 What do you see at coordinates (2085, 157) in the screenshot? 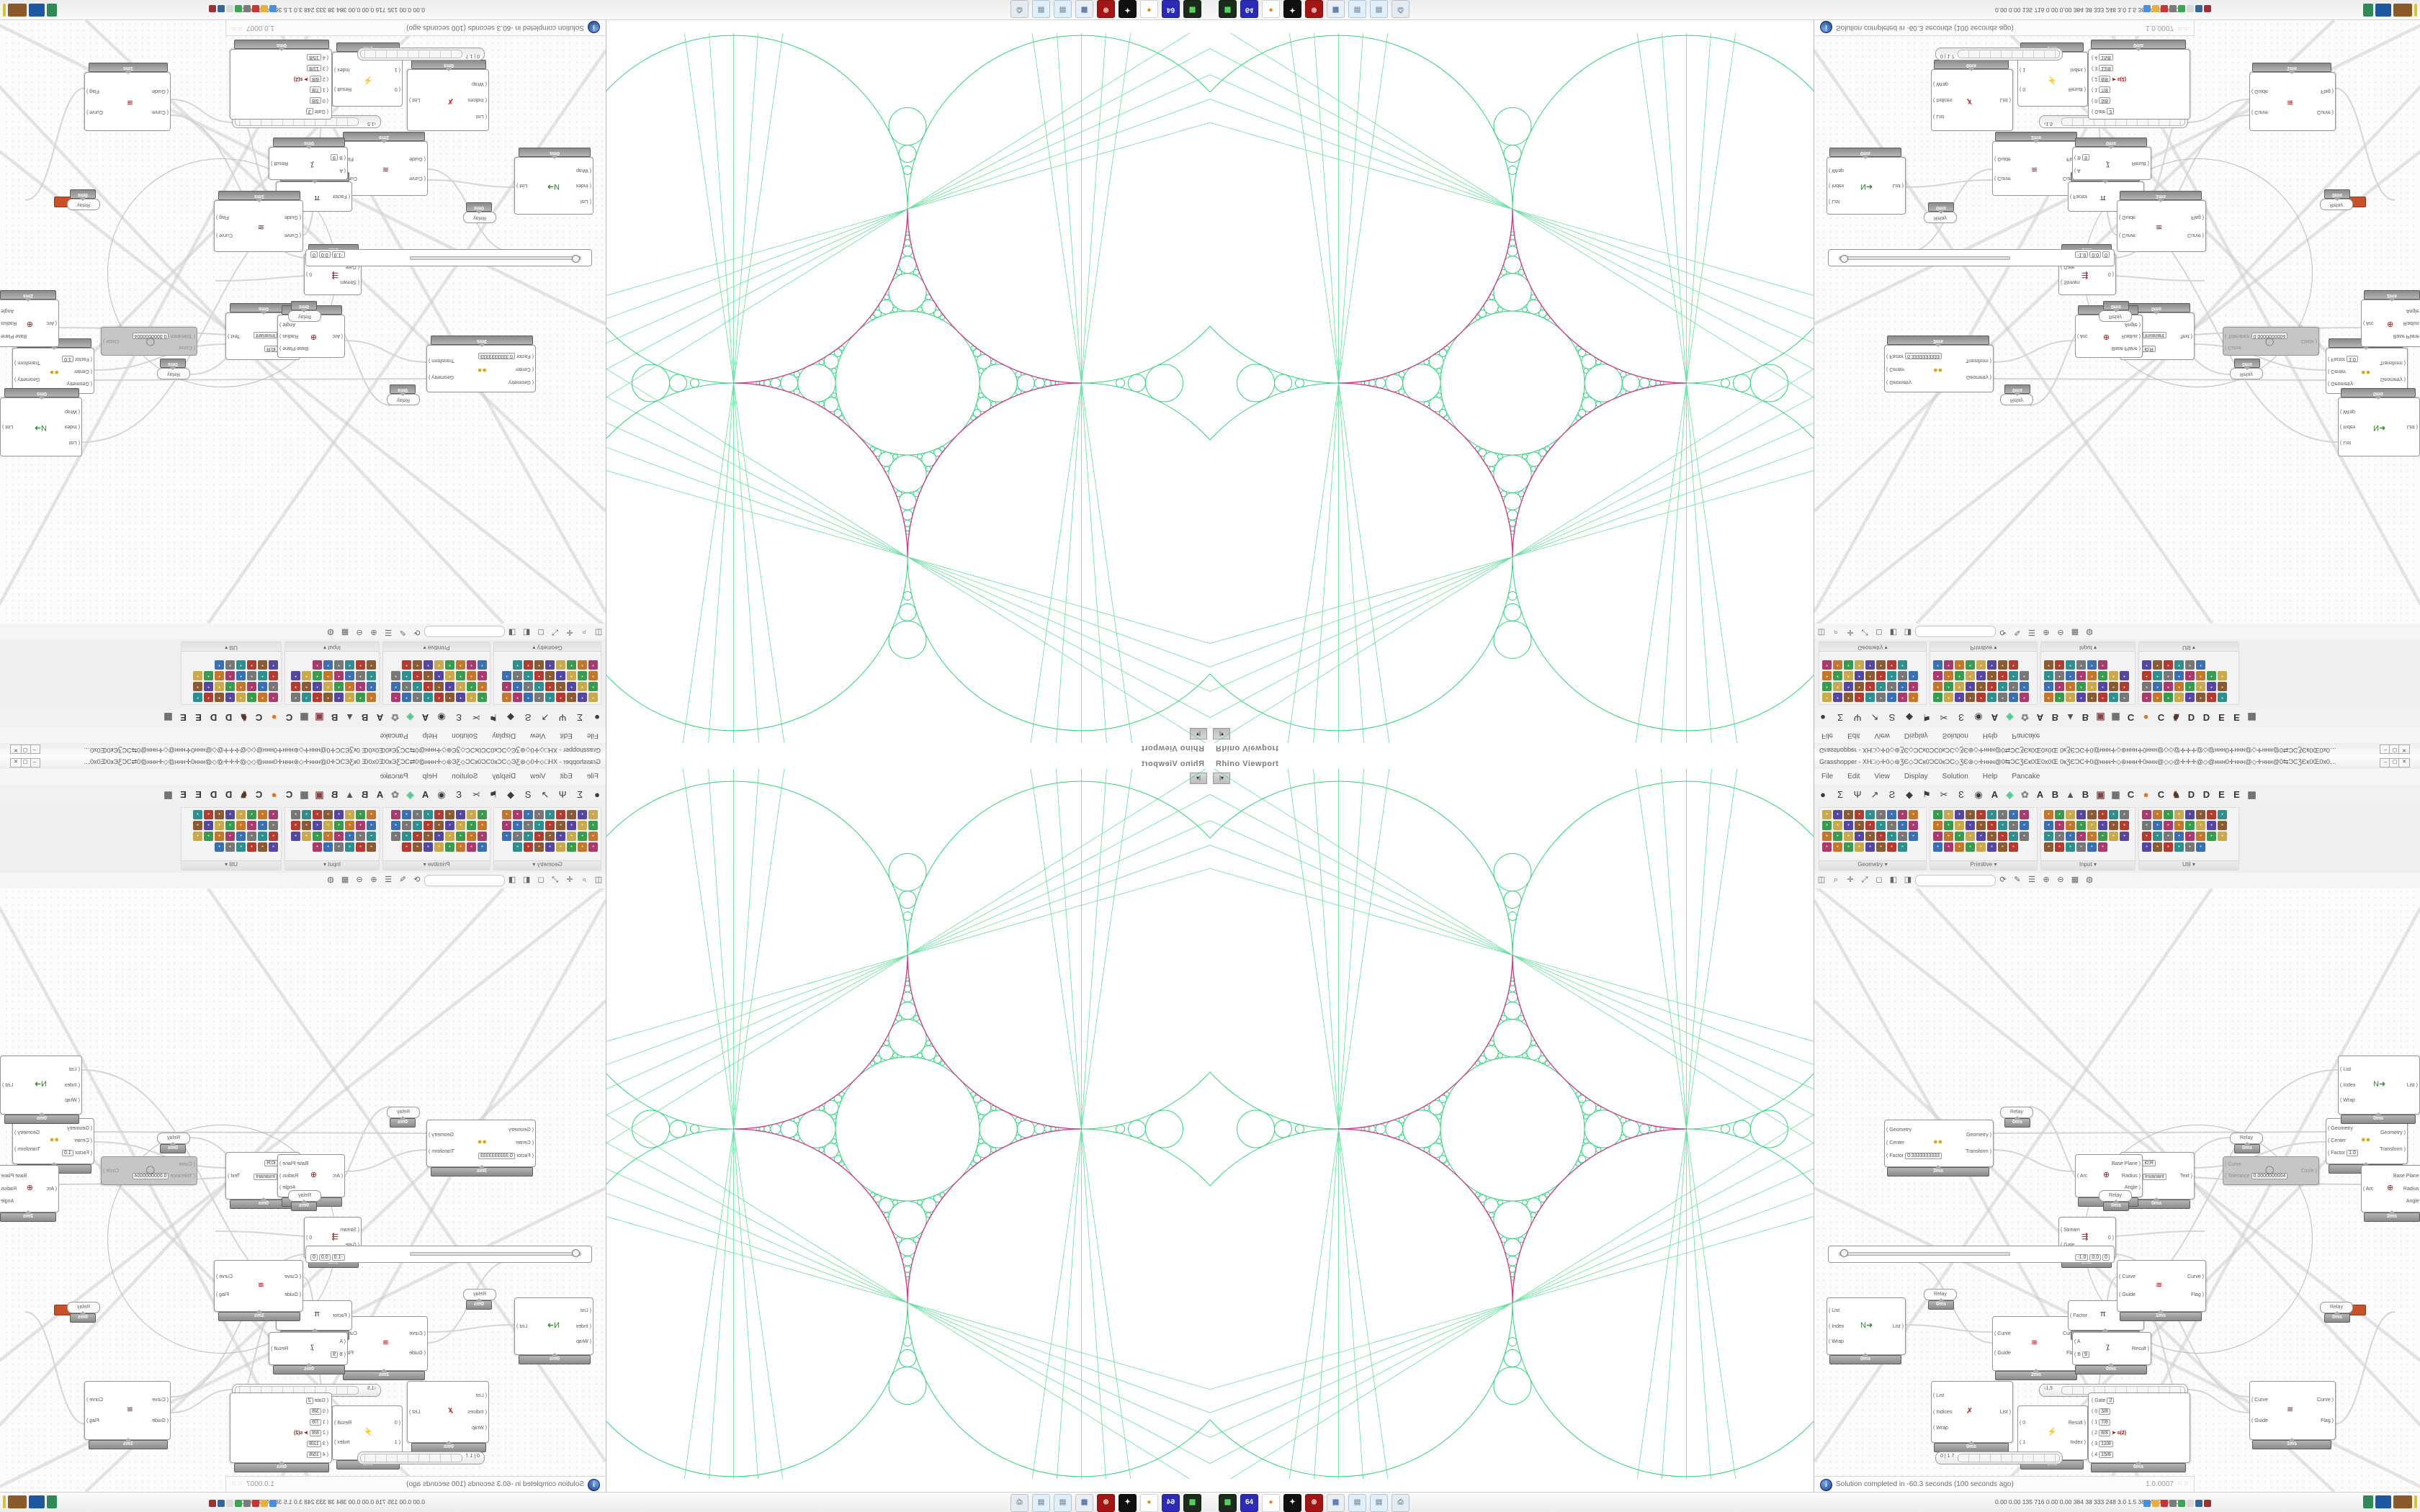
I see `port-value: 9` at bounding box center [2085, 157].